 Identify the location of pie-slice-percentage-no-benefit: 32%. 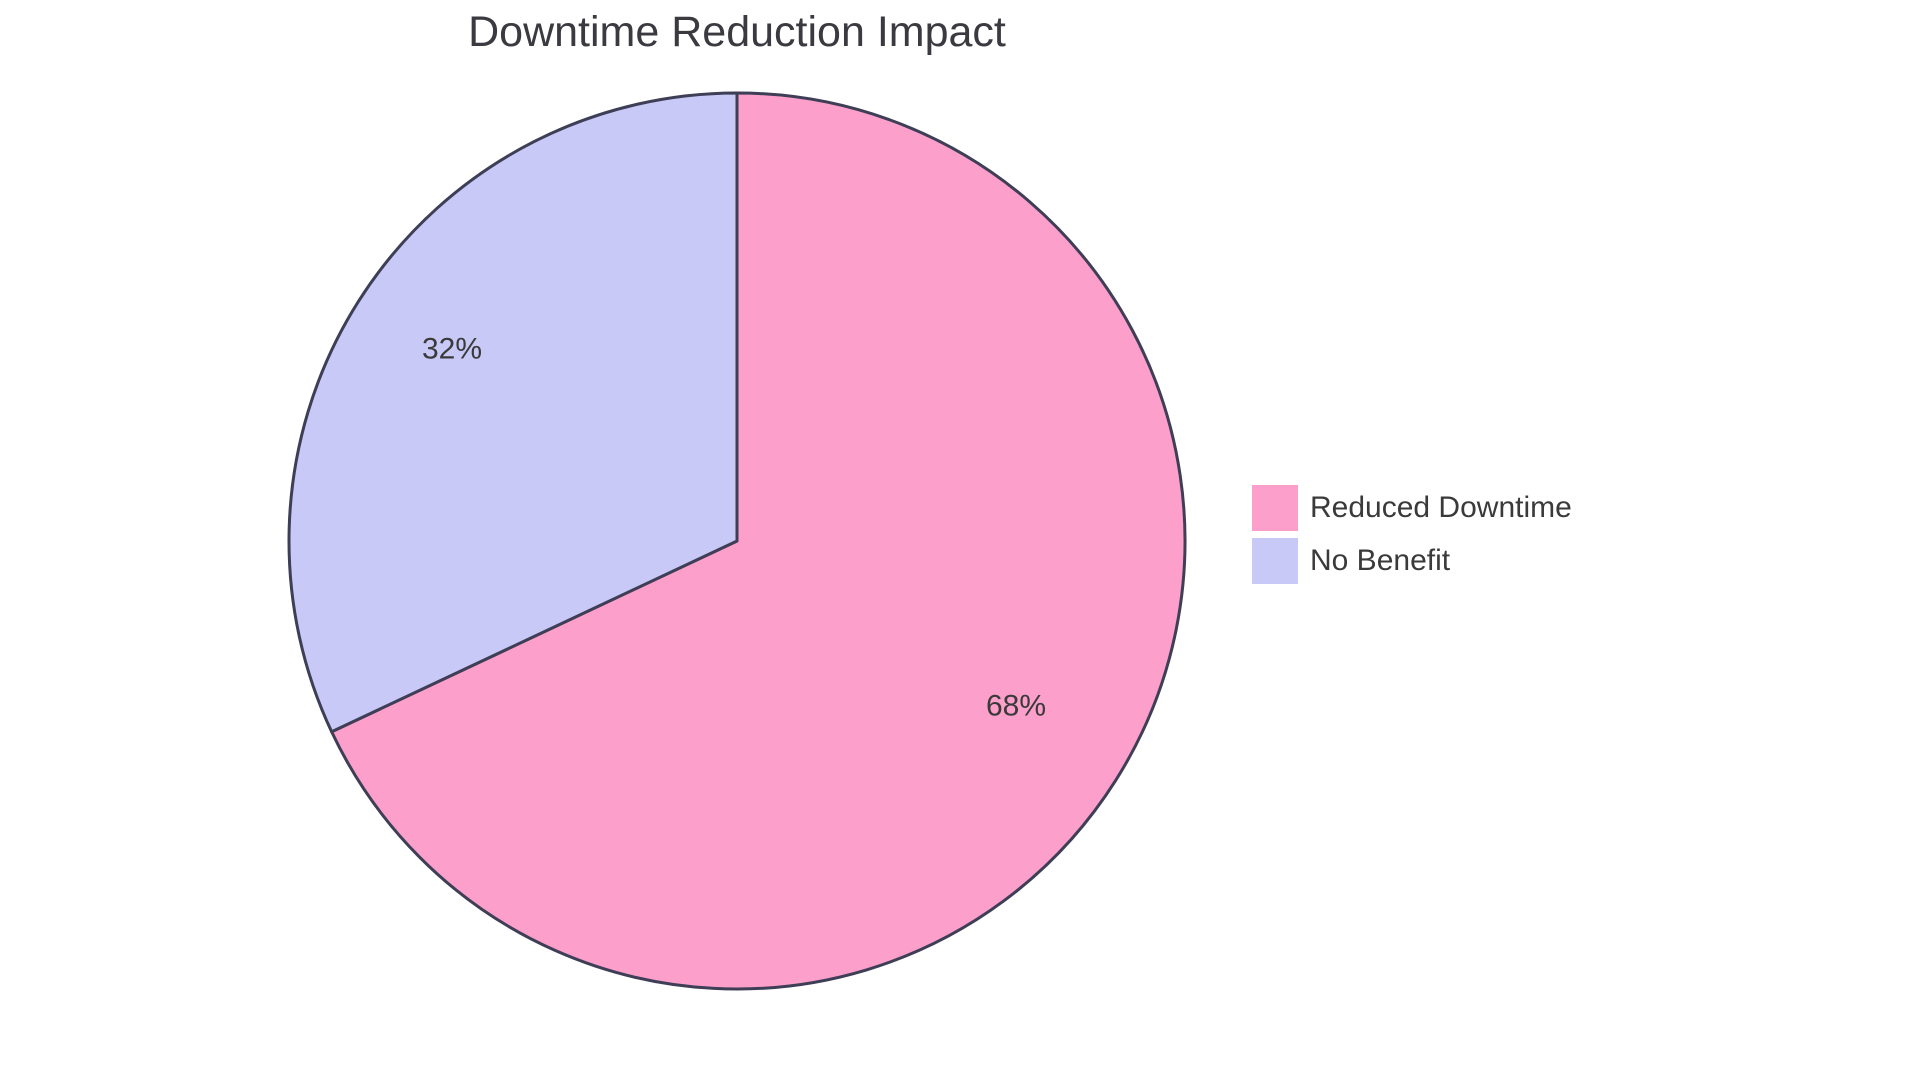
(452, 349).